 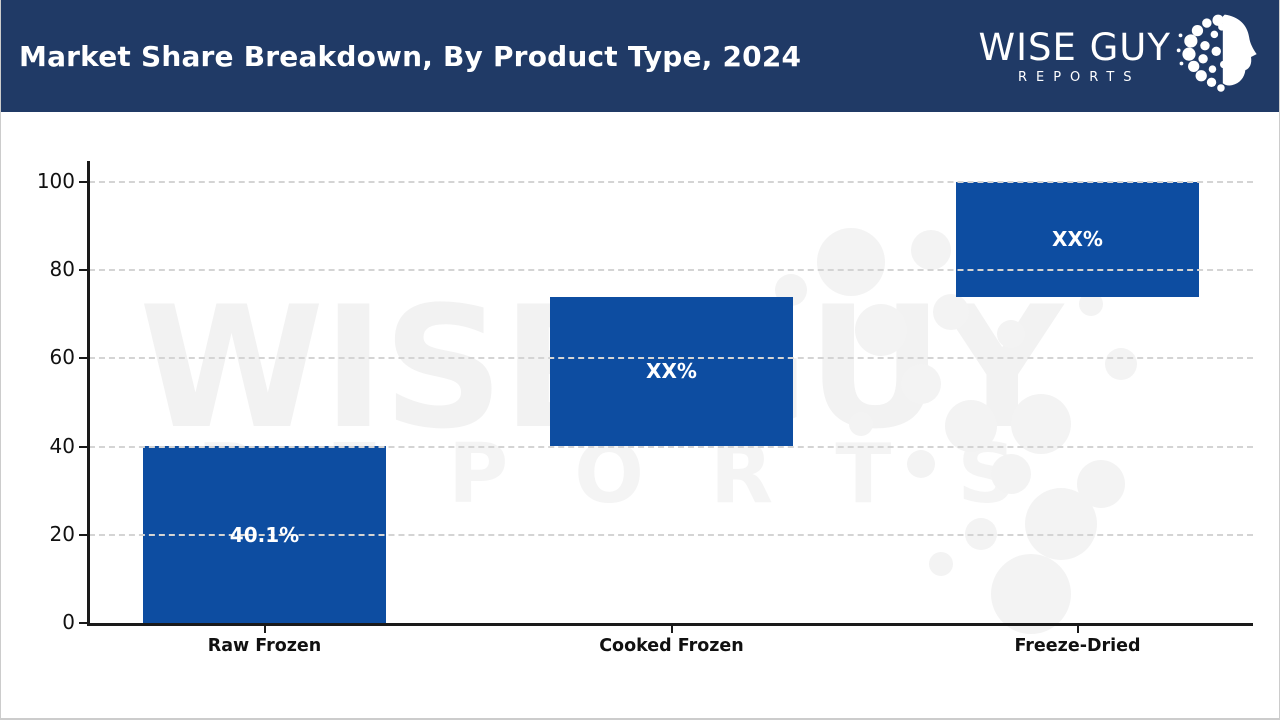 I want to click on y-tick-label: 60, so click(x=62, y=357).